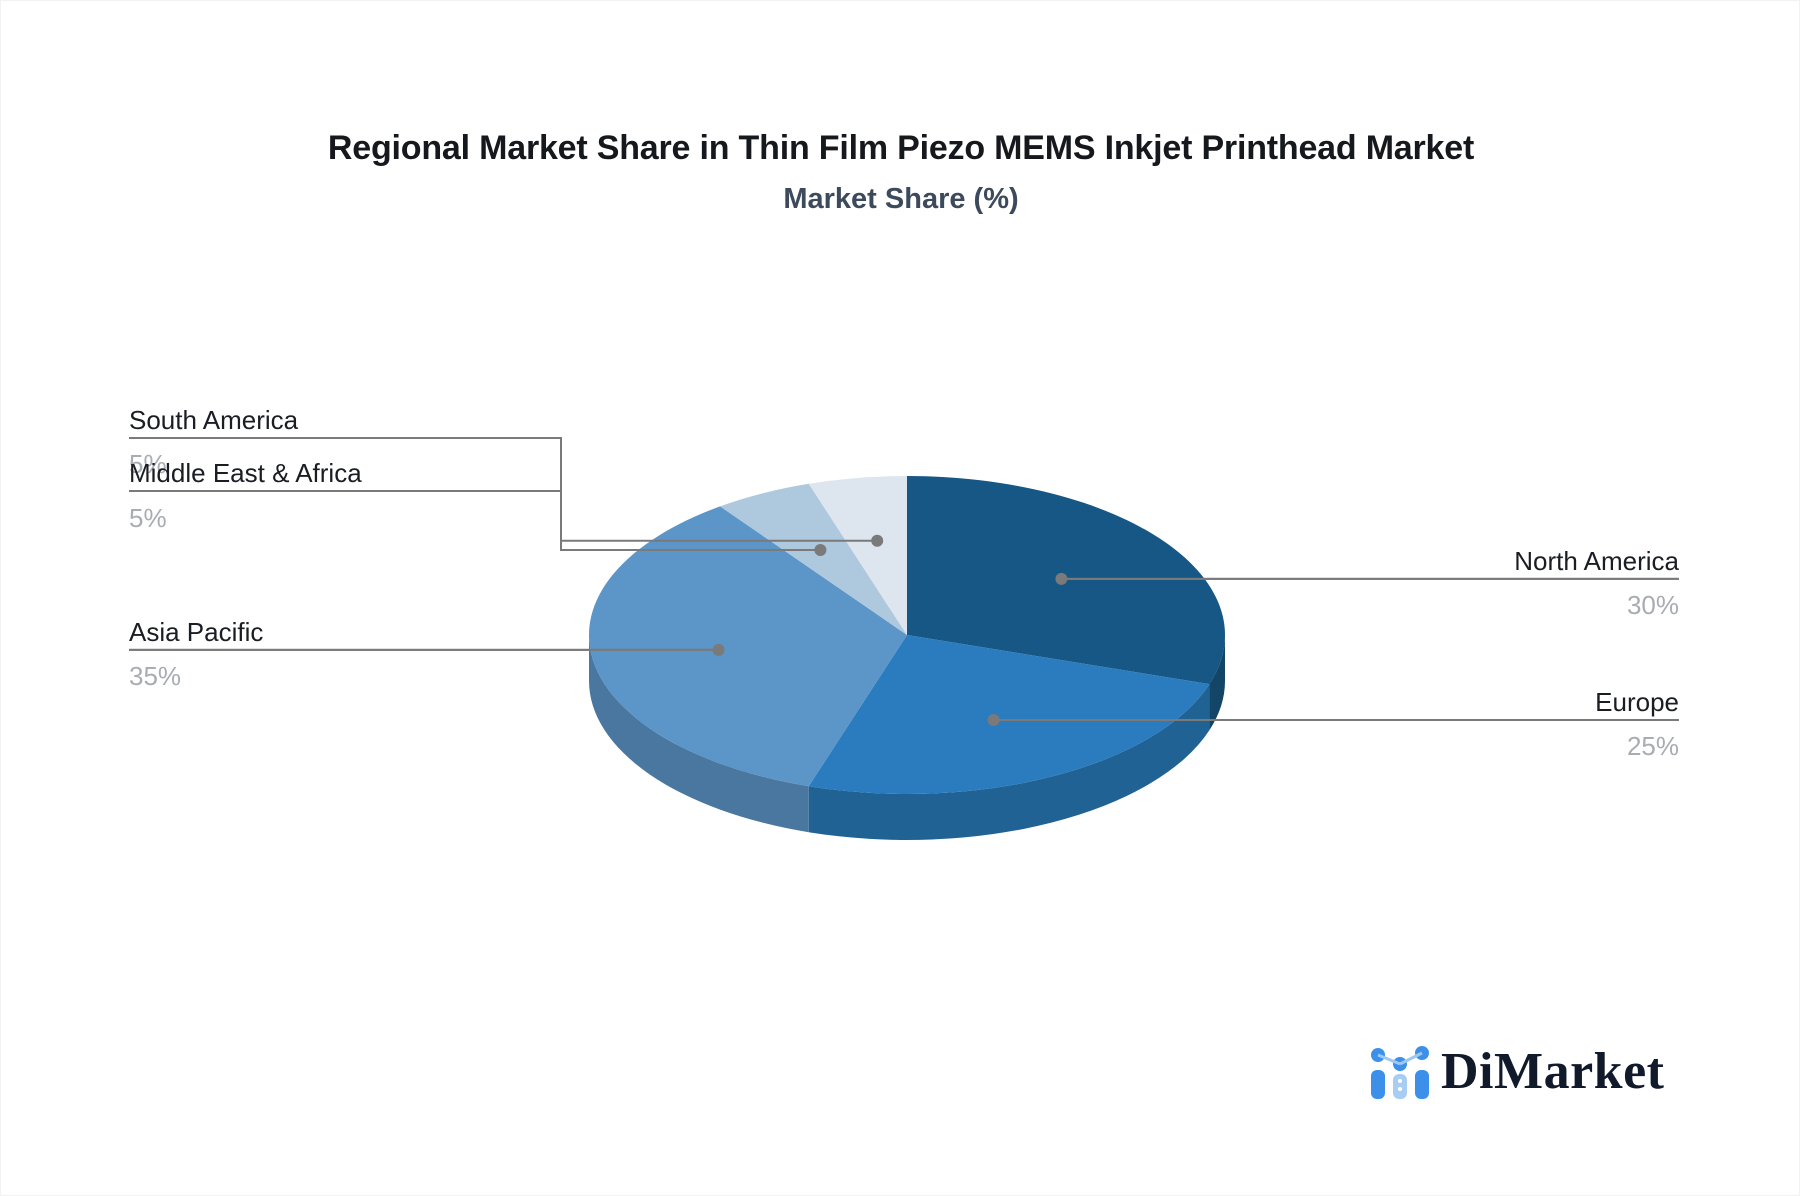 This screenshot has width=1800, height=1196. I want to click on slice-asia-pacific, so click(748, 646).